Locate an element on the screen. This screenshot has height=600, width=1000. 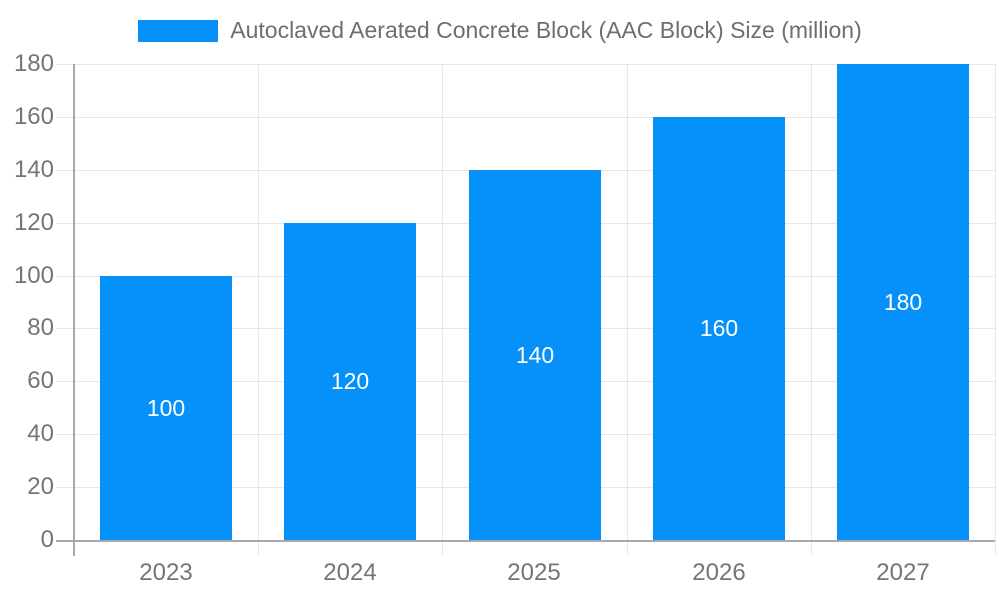
y-axis-line is located at coordinates (74, 310).